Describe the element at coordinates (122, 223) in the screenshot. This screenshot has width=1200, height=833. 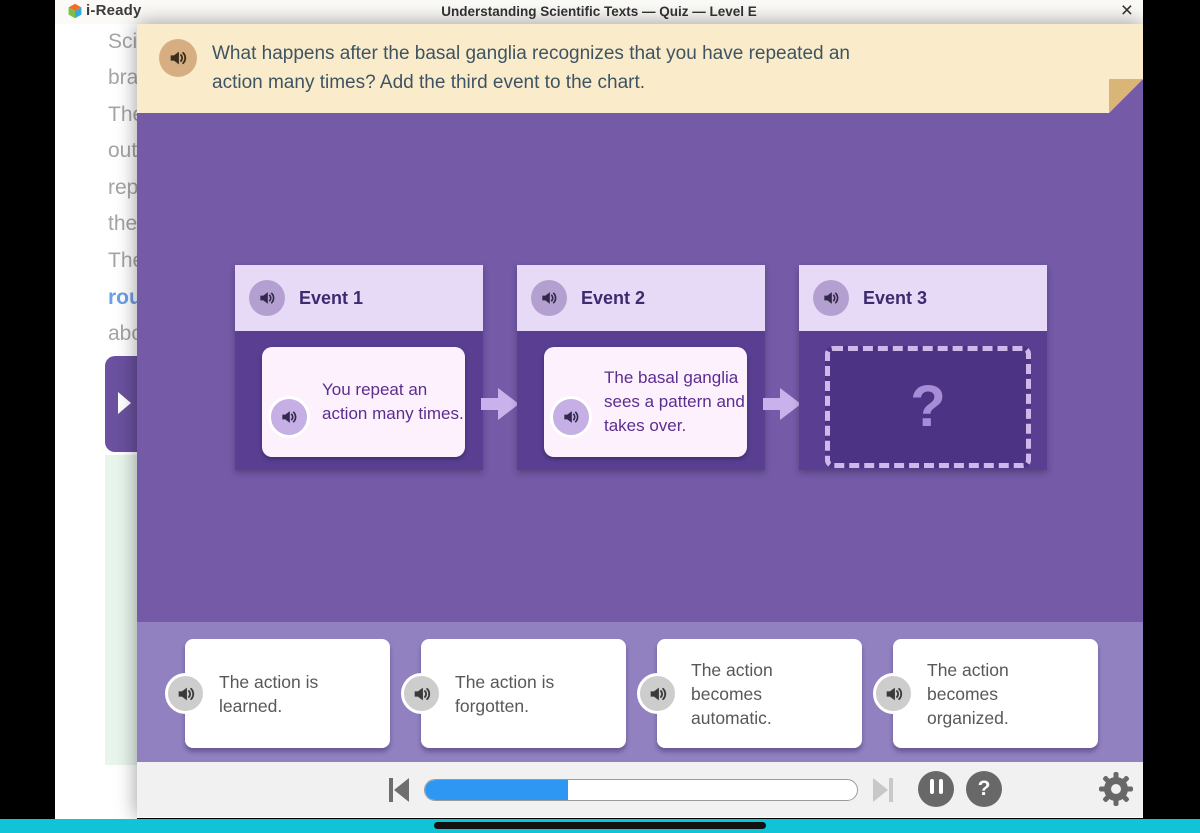
I see `passage-fragment: the` at that location.